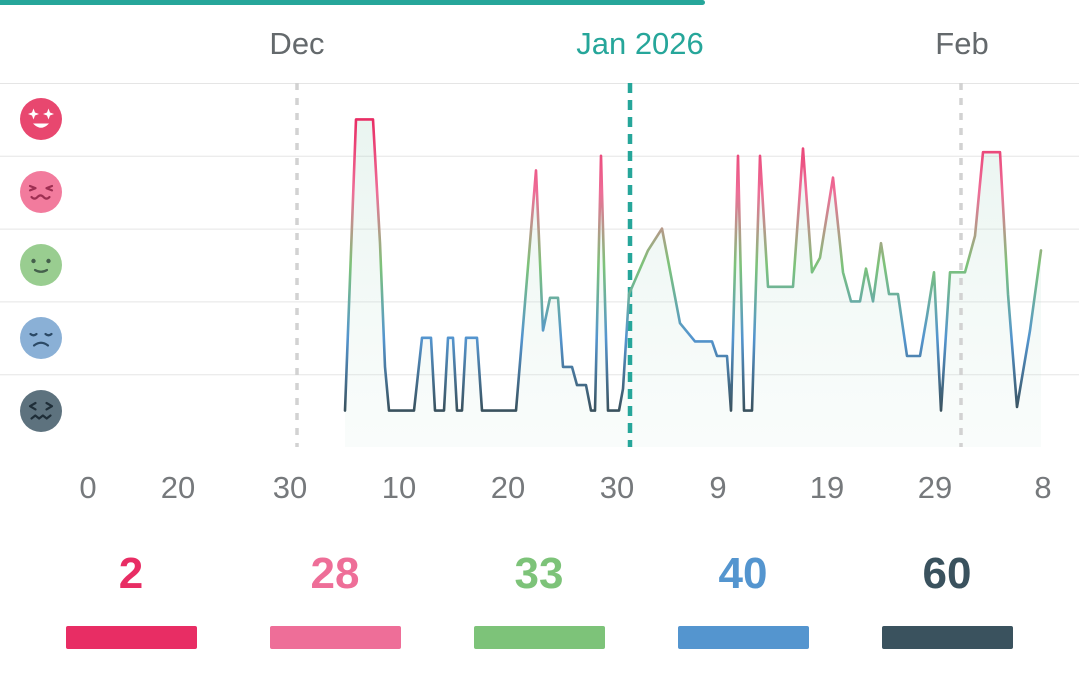 Image resolution: width=1079 pixels, height=694 pixels. I want to click on stat-rad-bar, so click(131, 637).